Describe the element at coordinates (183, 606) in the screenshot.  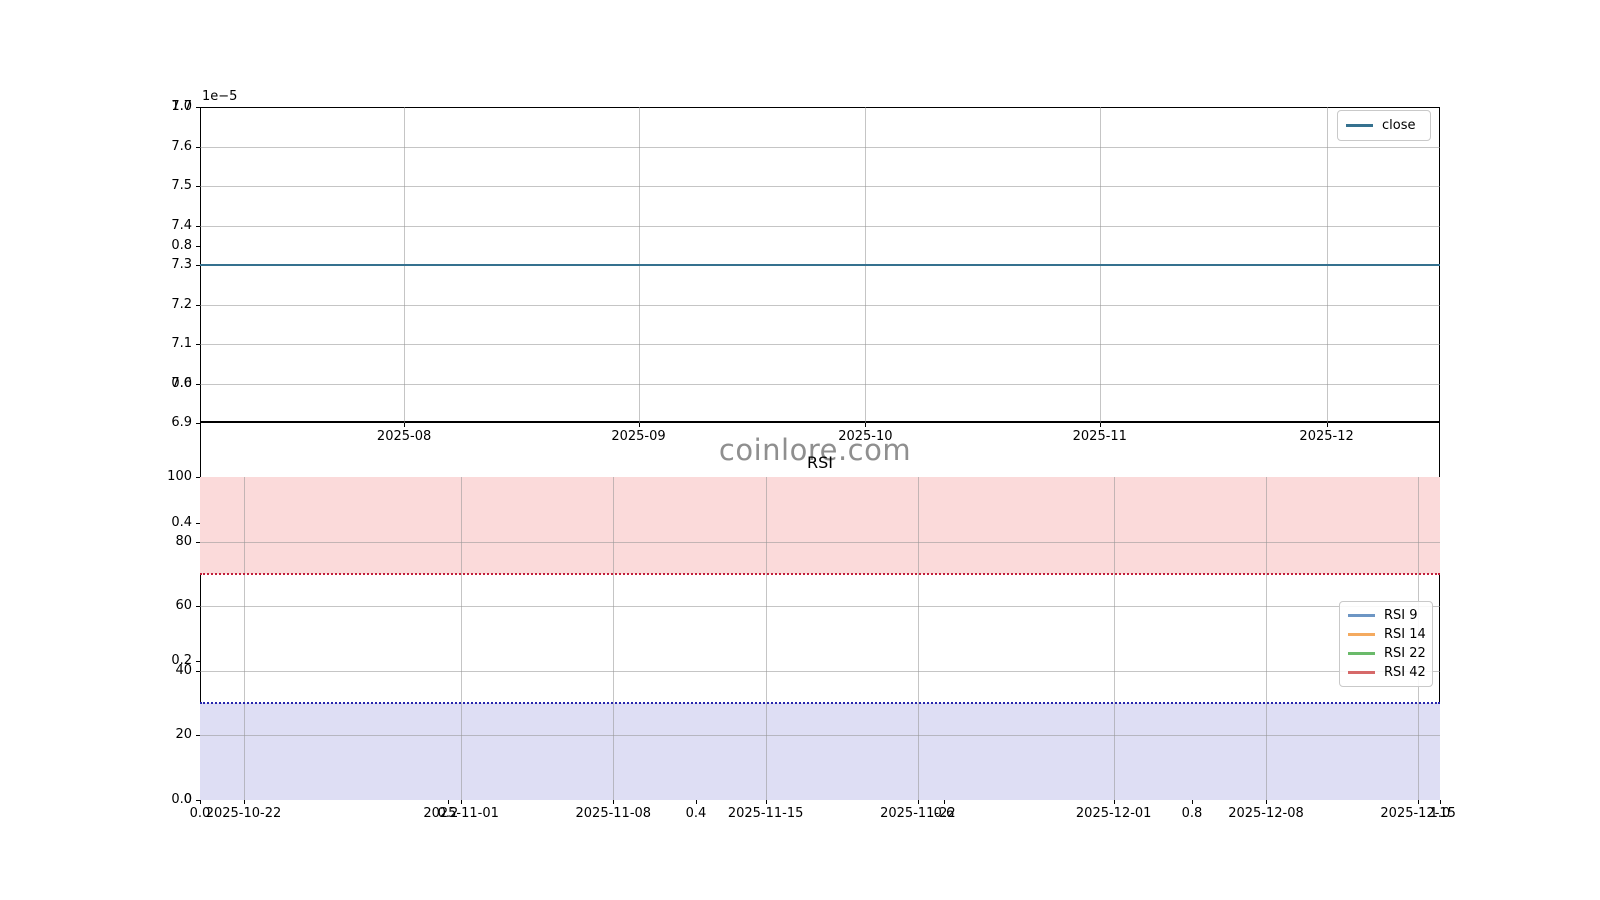
I see `rsi-y-tick-label: 60` at that location.